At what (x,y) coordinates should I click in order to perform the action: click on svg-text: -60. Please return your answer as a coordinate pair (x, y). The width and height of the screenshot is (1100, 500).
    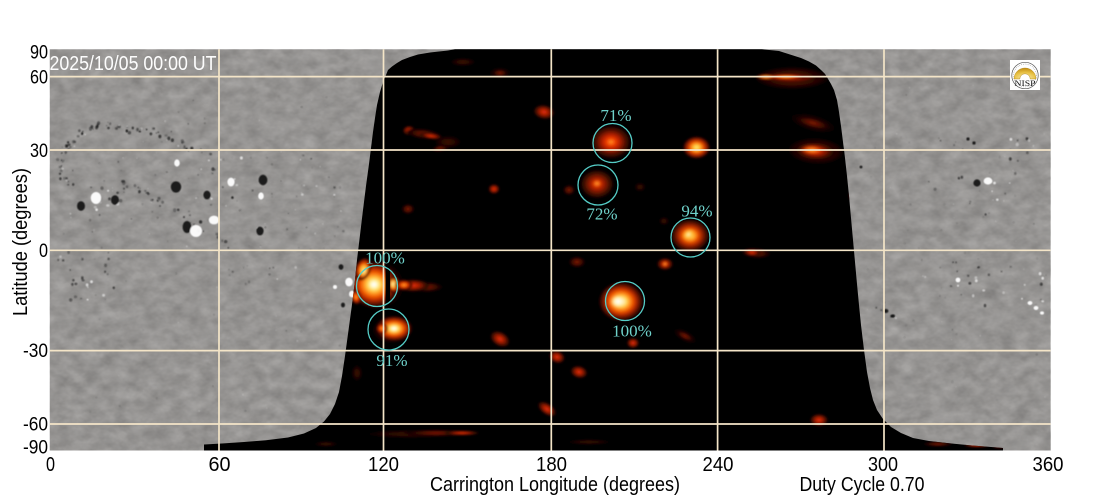
    Looking at the image, I should click on (35, 425).